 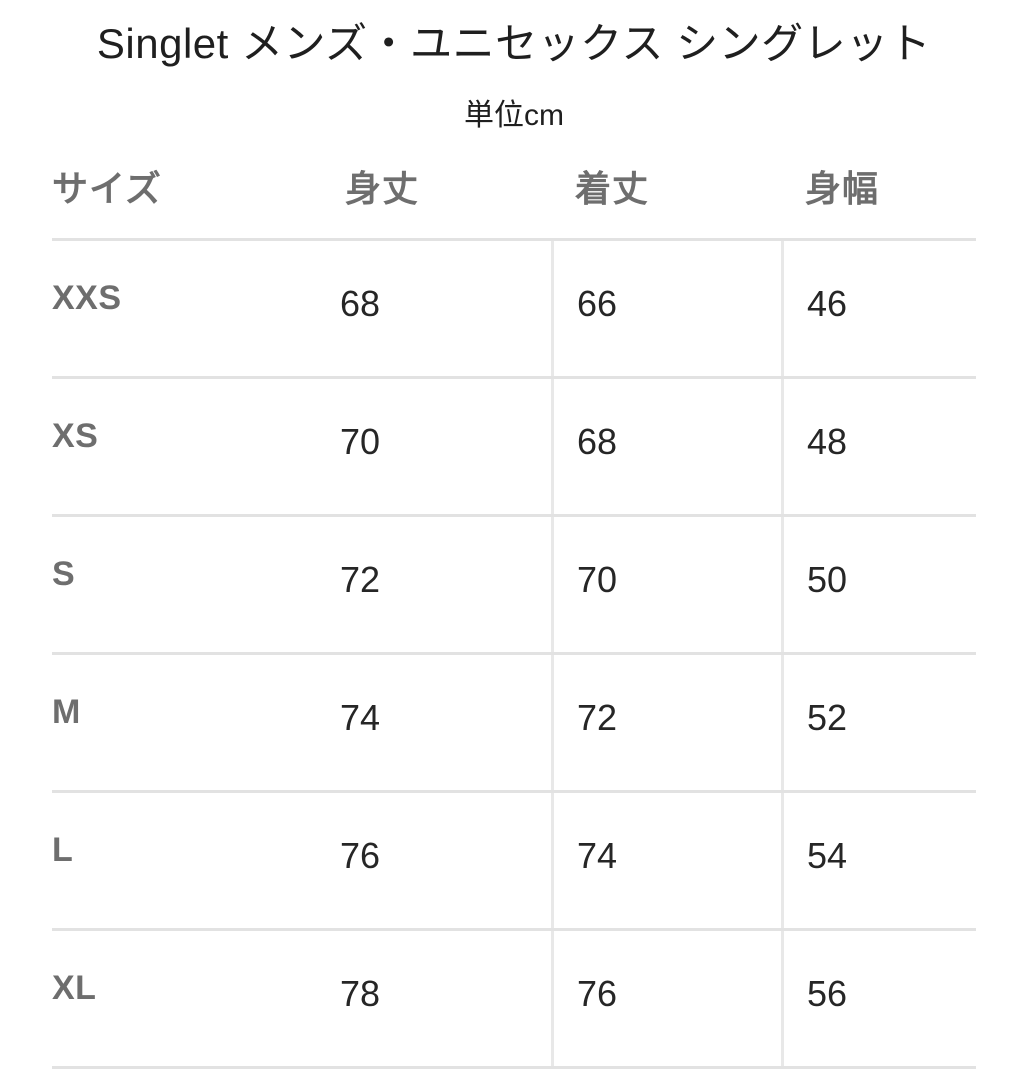 I want to click on cell-kitake: 74, so click(x=597, y=855).